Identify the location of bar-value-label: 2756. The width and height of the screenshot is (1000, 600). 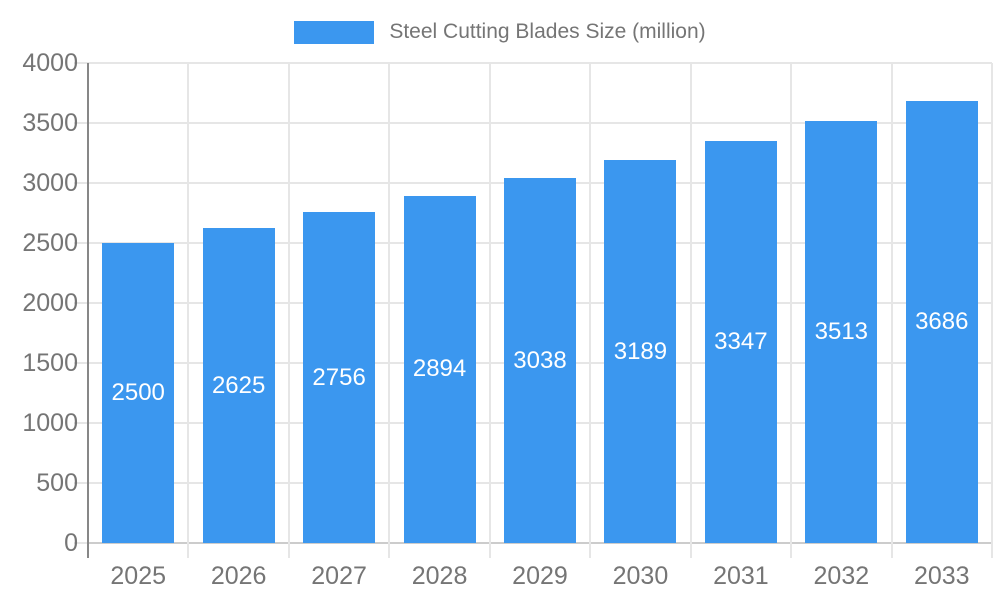
(339, 377).